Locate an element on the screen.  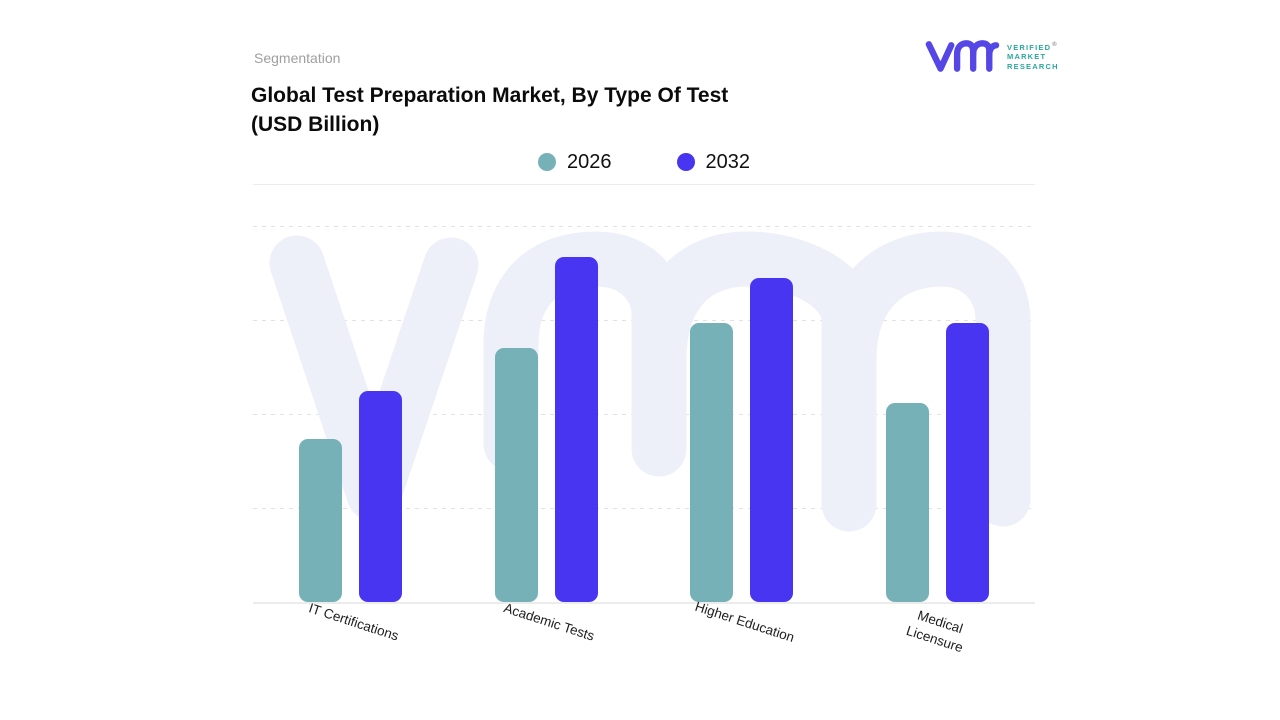
bar-2032-medical-licensure is located at coordinates (967, 462).